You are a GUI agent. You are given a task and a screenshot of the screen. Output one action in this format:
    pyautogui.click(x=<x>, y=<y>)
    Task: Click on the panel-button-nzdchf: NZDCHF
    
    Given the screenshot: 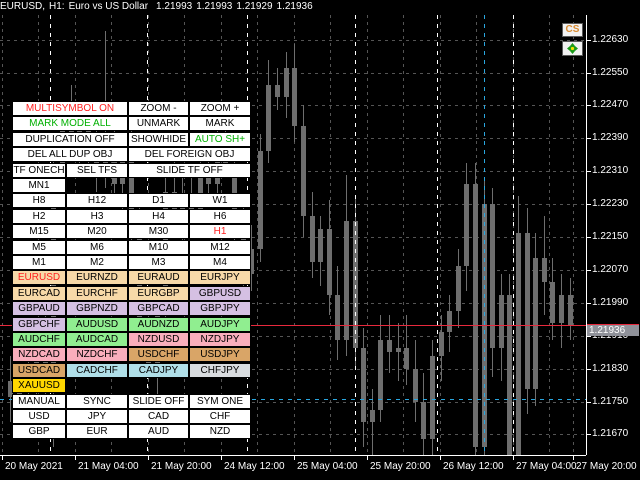 What is the action you would take?
    pyautogui.click(x=97, y=354)
    